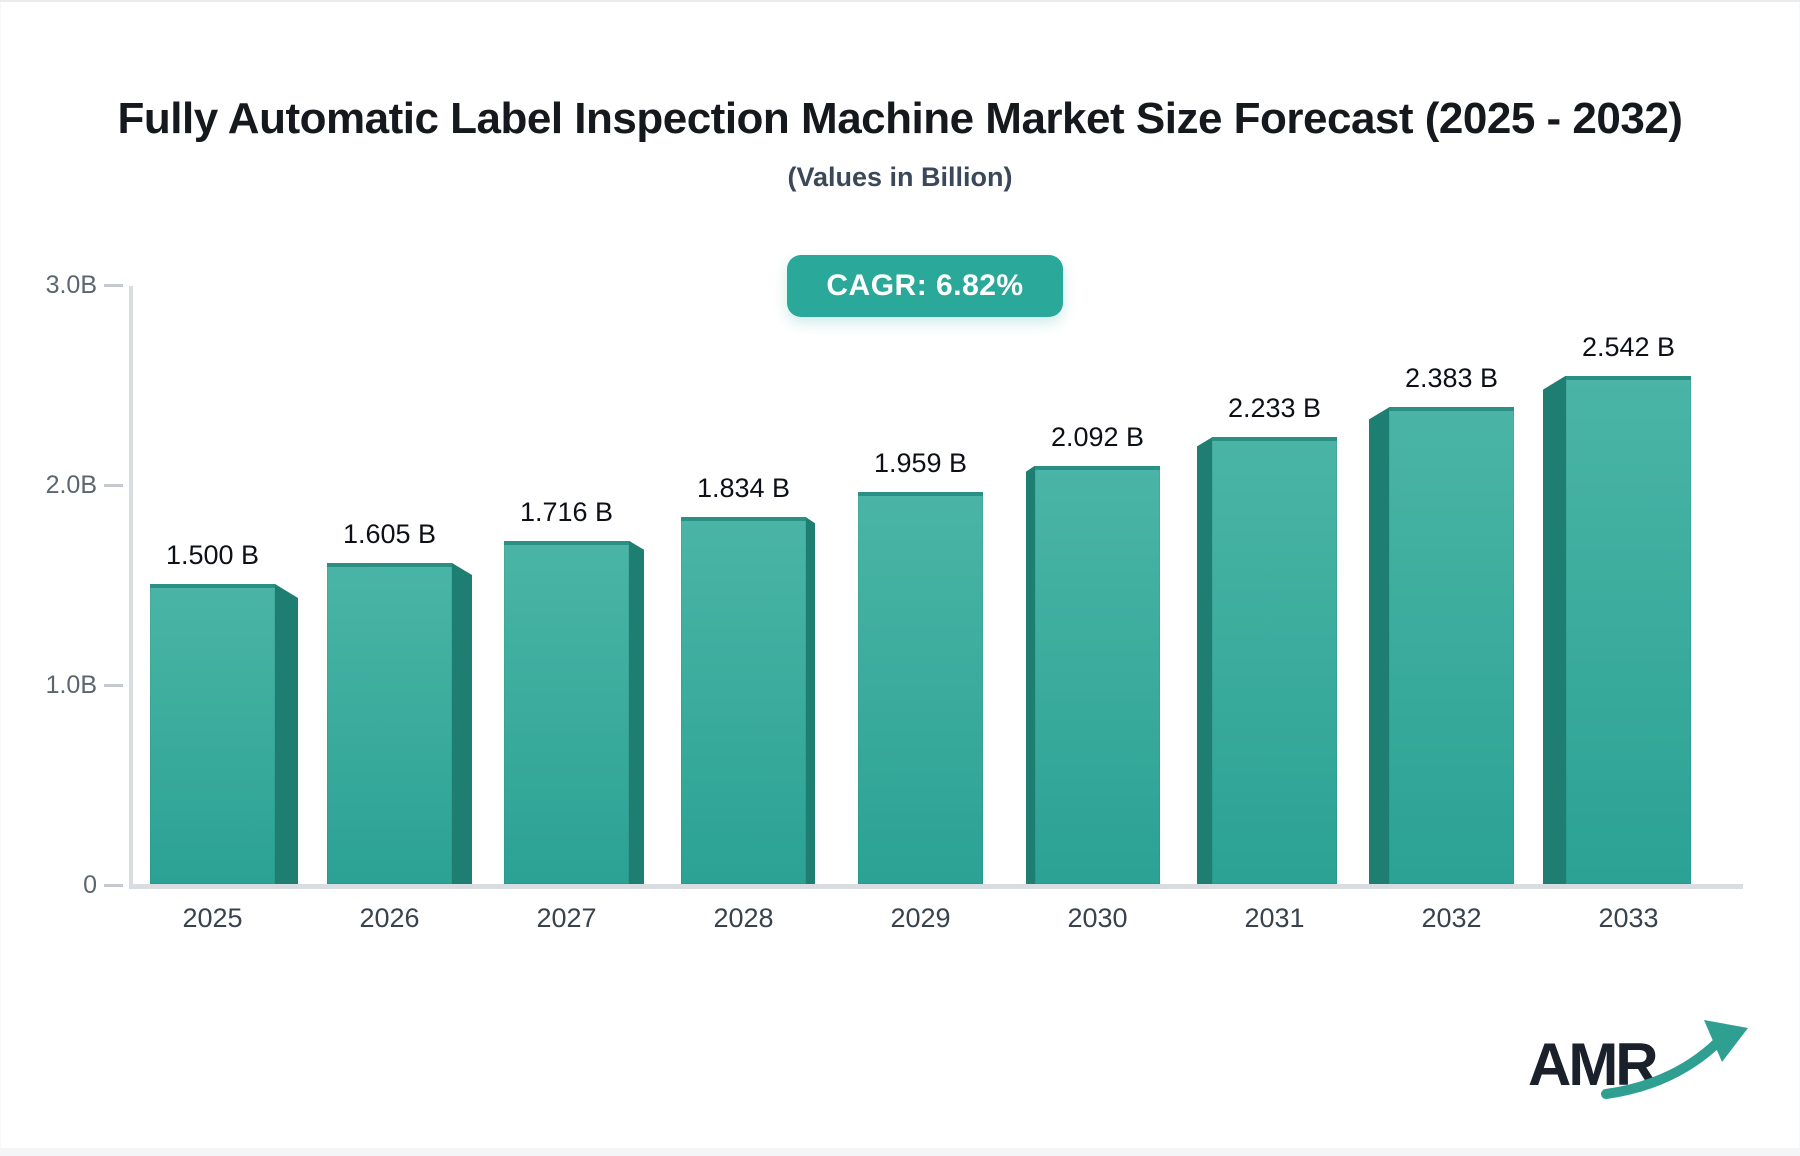 This screenshot has width=1800, height=1156. Describe the element at coordinates (1097, 918) in the screenshot. I see `x-tick-label-2030: 2030` at that location.